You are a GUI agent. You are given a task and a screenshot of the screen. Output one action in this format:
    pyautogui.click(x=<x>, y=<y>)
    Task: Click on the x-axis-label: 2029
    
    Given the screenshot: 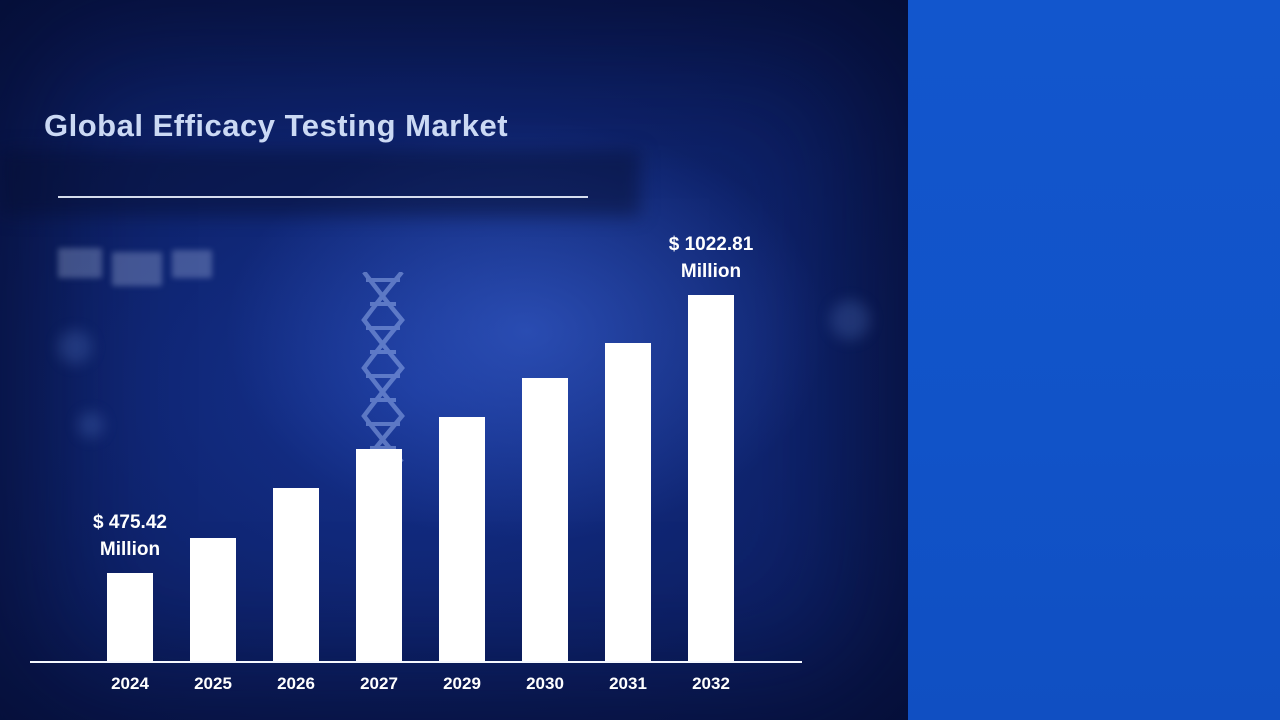 What is the action you would take?
    pyautogui.click(x=462, y=683)
    